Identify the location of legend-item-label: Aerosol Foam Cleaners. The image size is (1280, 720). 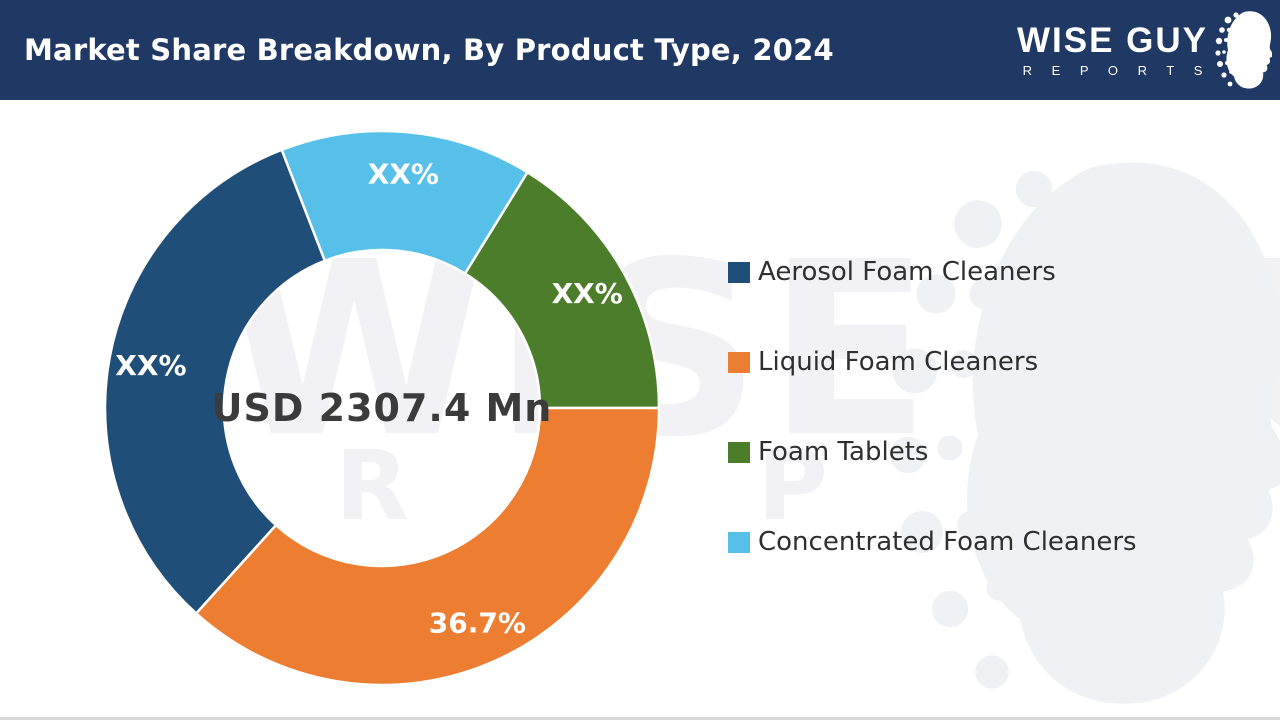
(907, 272).